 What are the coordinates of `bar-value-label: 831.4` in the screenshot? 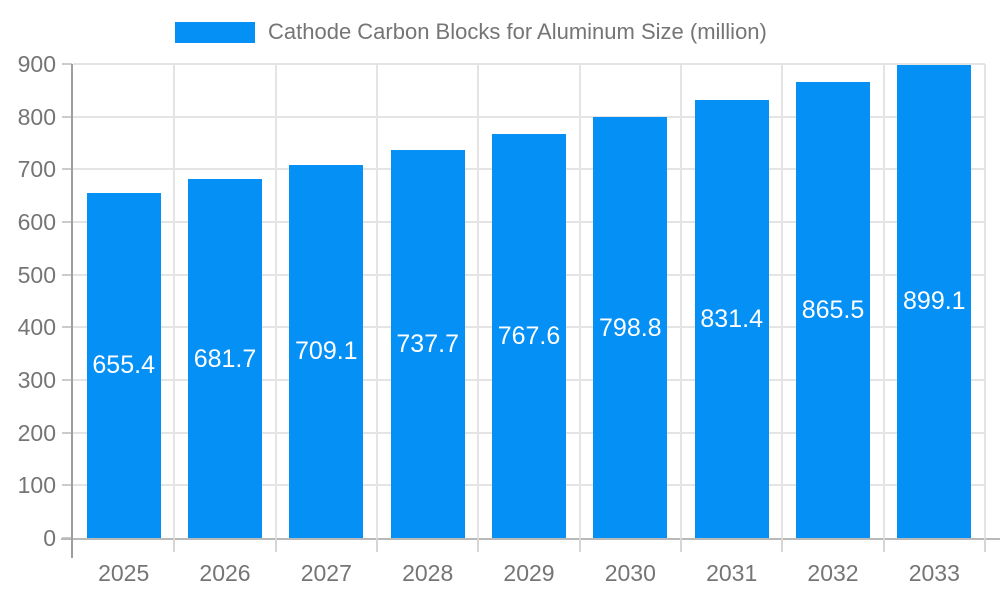 It's located at (731, 319).